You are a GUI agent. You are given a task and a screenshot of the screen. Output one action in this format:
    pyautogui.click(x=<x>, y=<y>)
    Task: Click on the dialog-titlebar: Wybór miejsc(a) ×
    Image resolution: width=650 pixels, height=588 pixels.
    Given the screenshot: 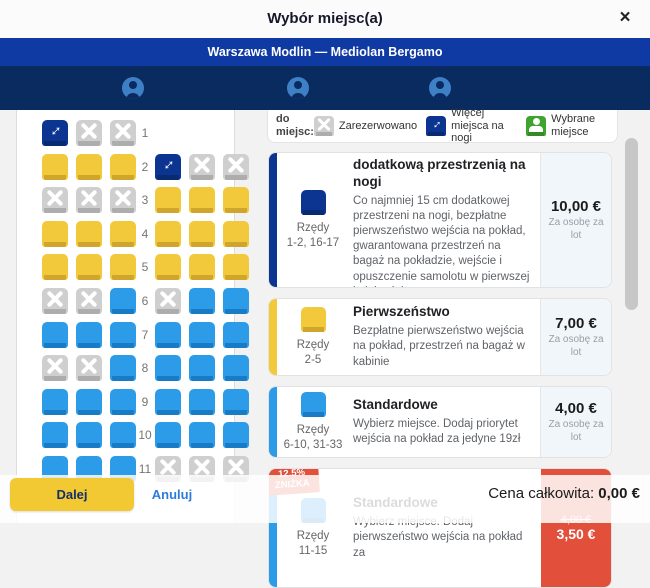 What is the action you would take?
    pyautogui.click(x=325, y=19)
    